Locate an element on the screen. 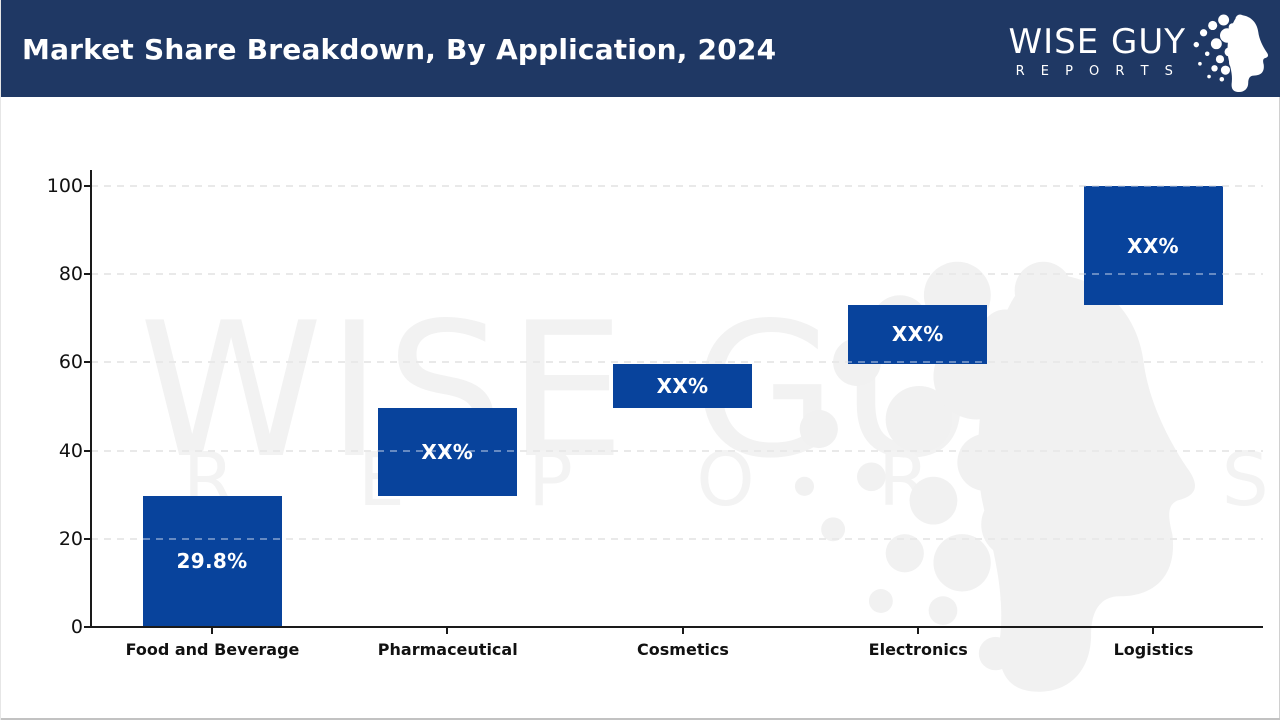 The image size is (1280, 720). x-category-label: Cosmetics is located at coordinates (683, 649).